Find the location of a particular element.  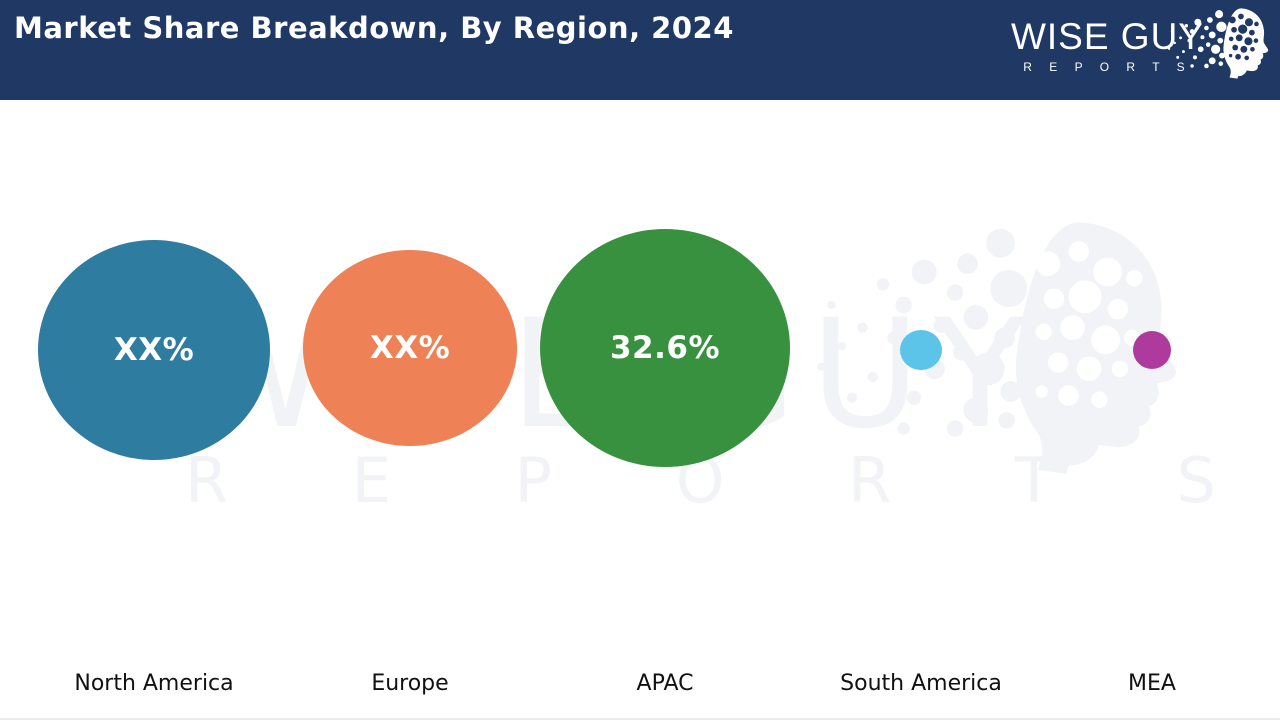

bubble-apac: 32.6% is located at coordinates (665, 348).